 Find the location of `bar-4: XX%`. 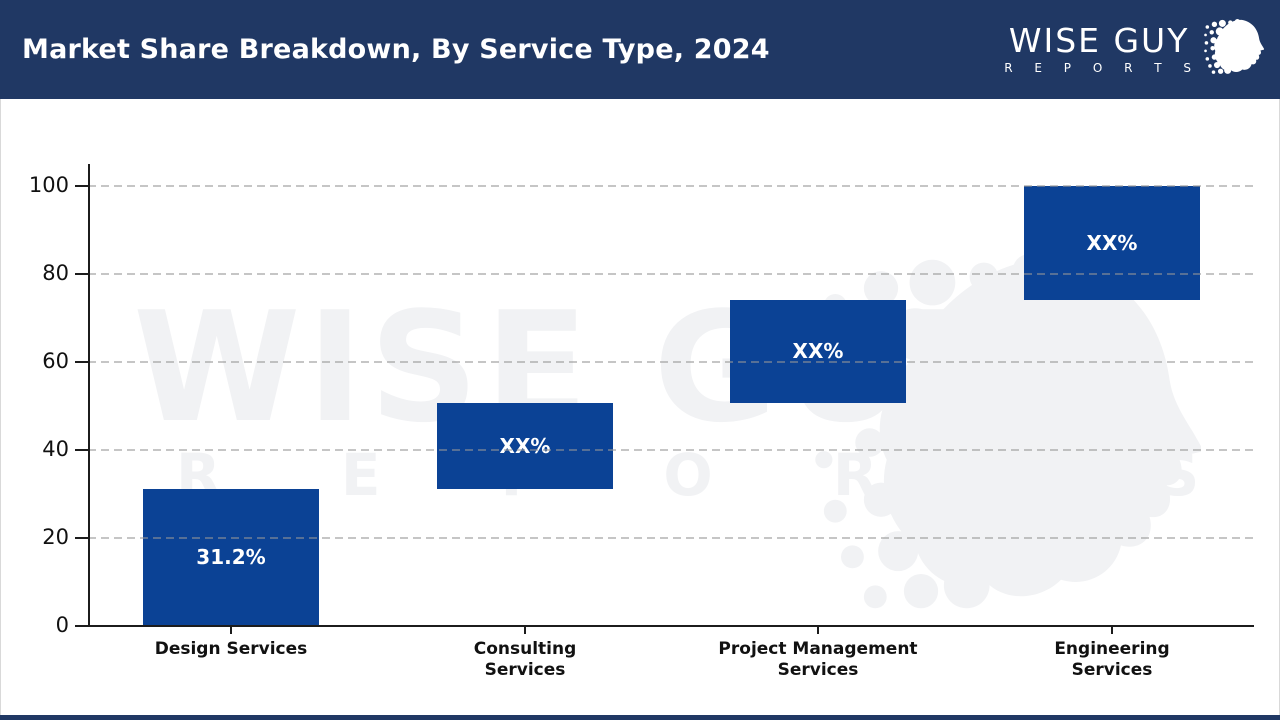

bar-4: XX% is located at coordinates (1112, 243).